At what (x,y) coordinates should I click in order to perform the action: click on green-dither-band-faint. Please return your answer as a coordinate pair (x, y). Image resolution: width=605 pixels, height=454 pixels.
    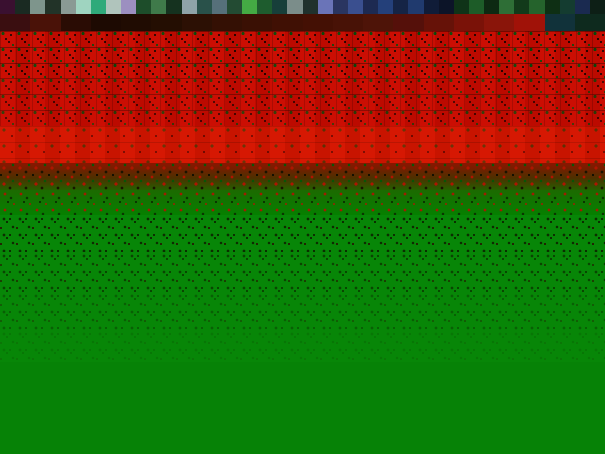
    Looking at the image, I should click on (302, 346).